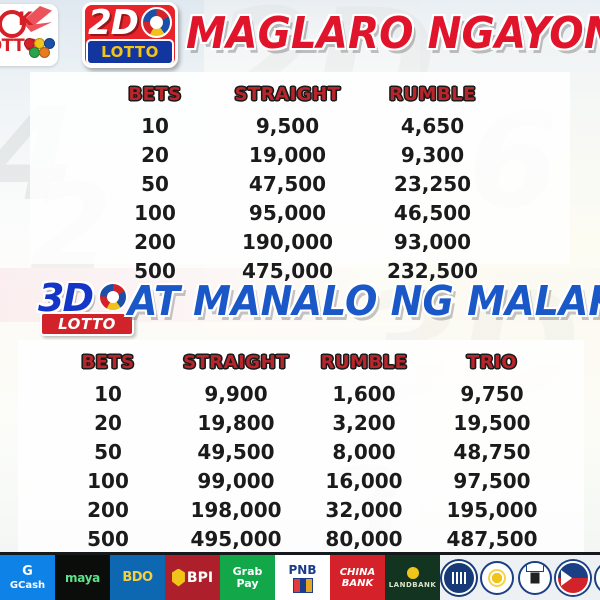  I want to click on cell-trio: 97,500, so click(492, 480).